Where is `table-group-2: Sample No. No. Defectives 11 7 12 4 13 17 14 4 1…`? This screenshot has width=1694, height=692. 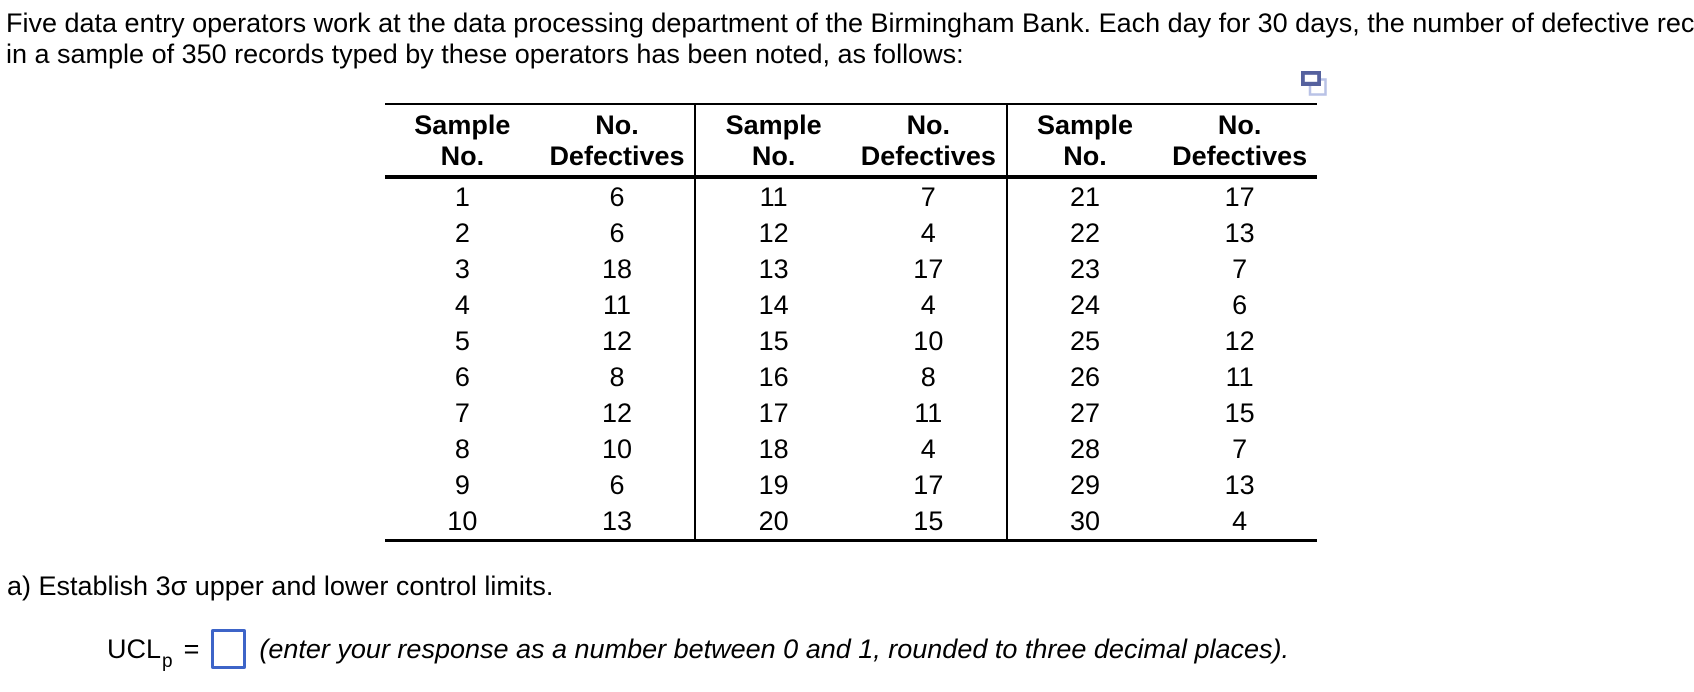 table-group-2: Sample No. No. Defectives 11 7 12 4 13 17 14 4 1… is located at coordinates (850, 322).